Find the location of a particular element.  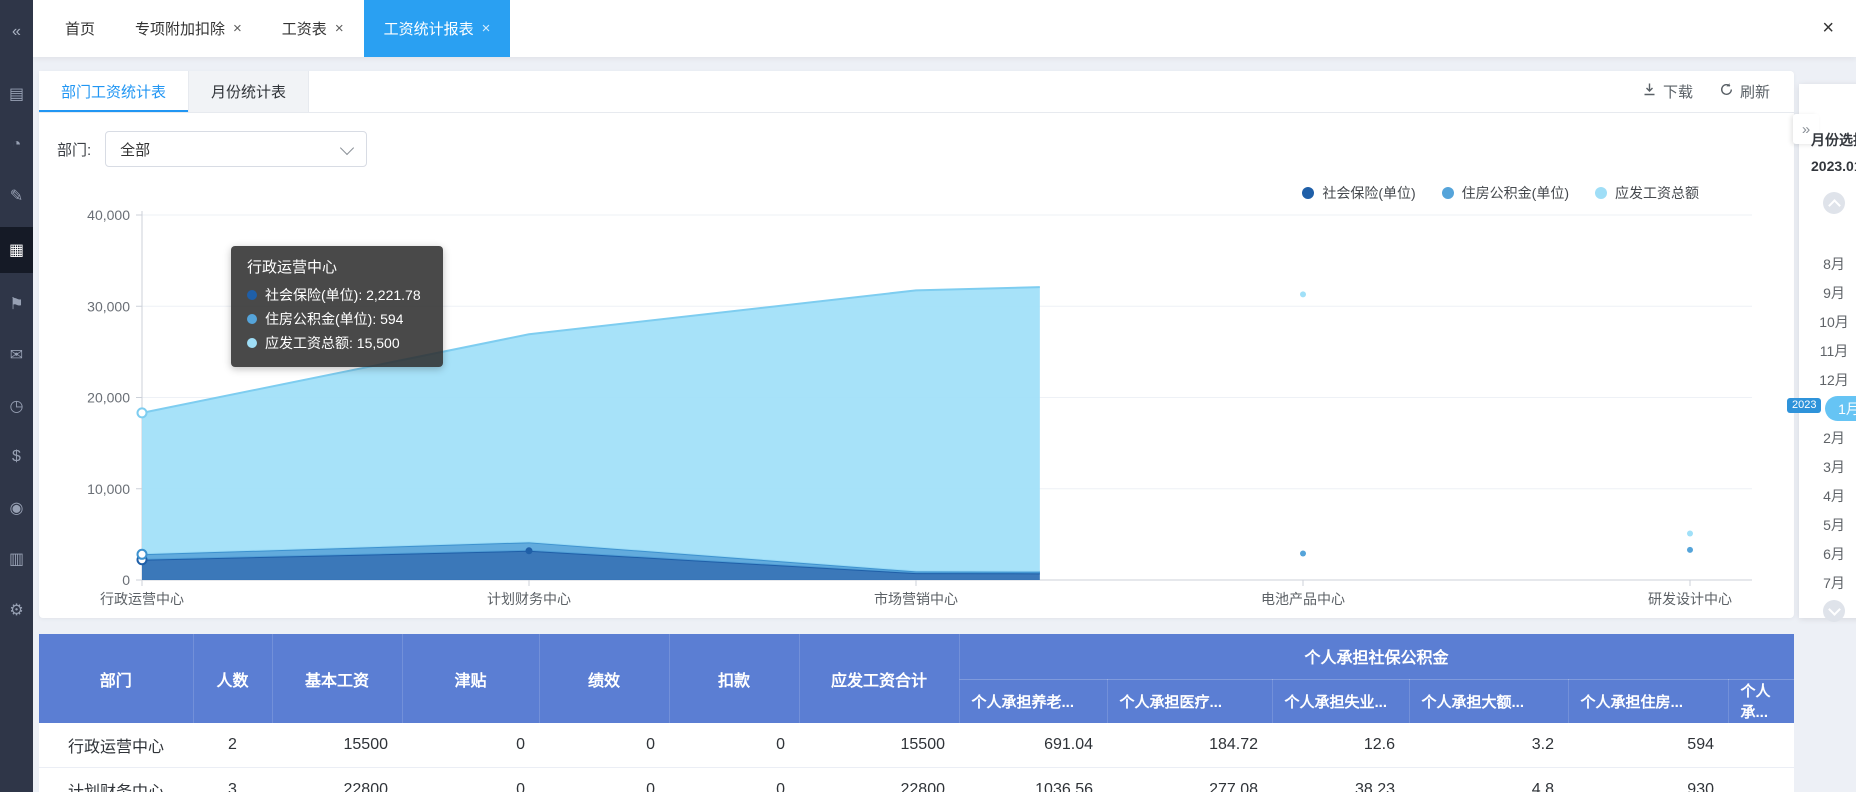

active-month-pill: 1月 is located at coordinates (1840, 408).